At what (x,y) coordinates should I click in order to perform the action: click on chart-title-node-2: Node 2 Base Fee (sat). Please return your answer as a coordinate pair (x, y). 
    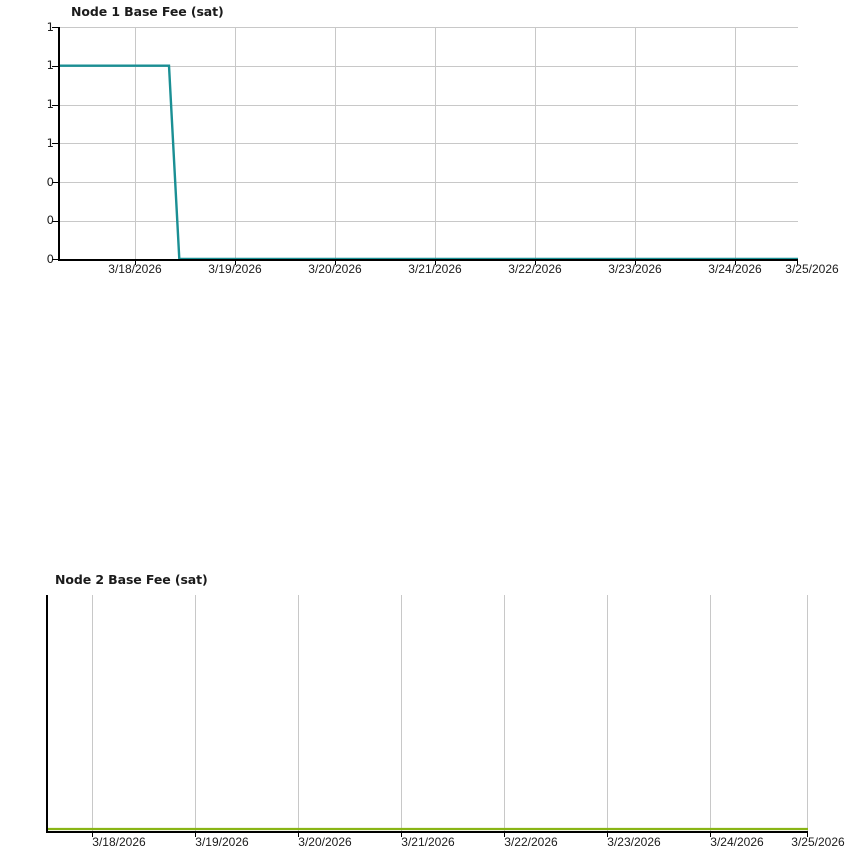
    Looking at the image, I should click on (131, 579).